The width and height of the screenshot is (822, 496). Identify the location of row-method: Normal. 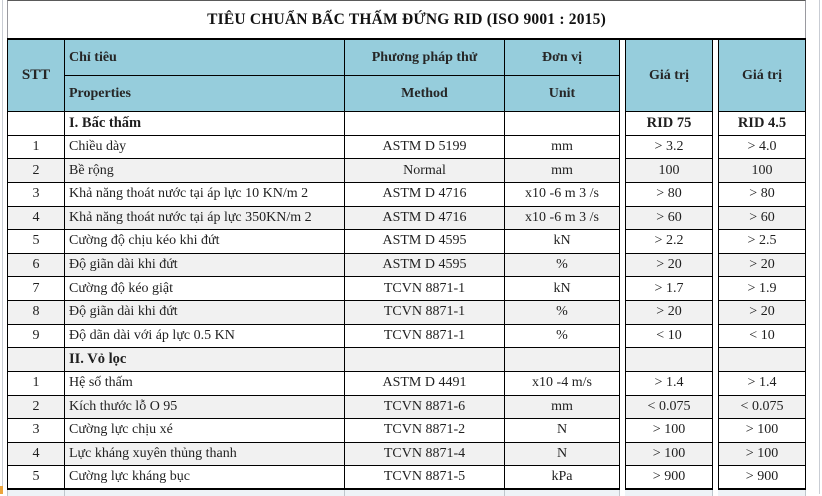
(425, 171).